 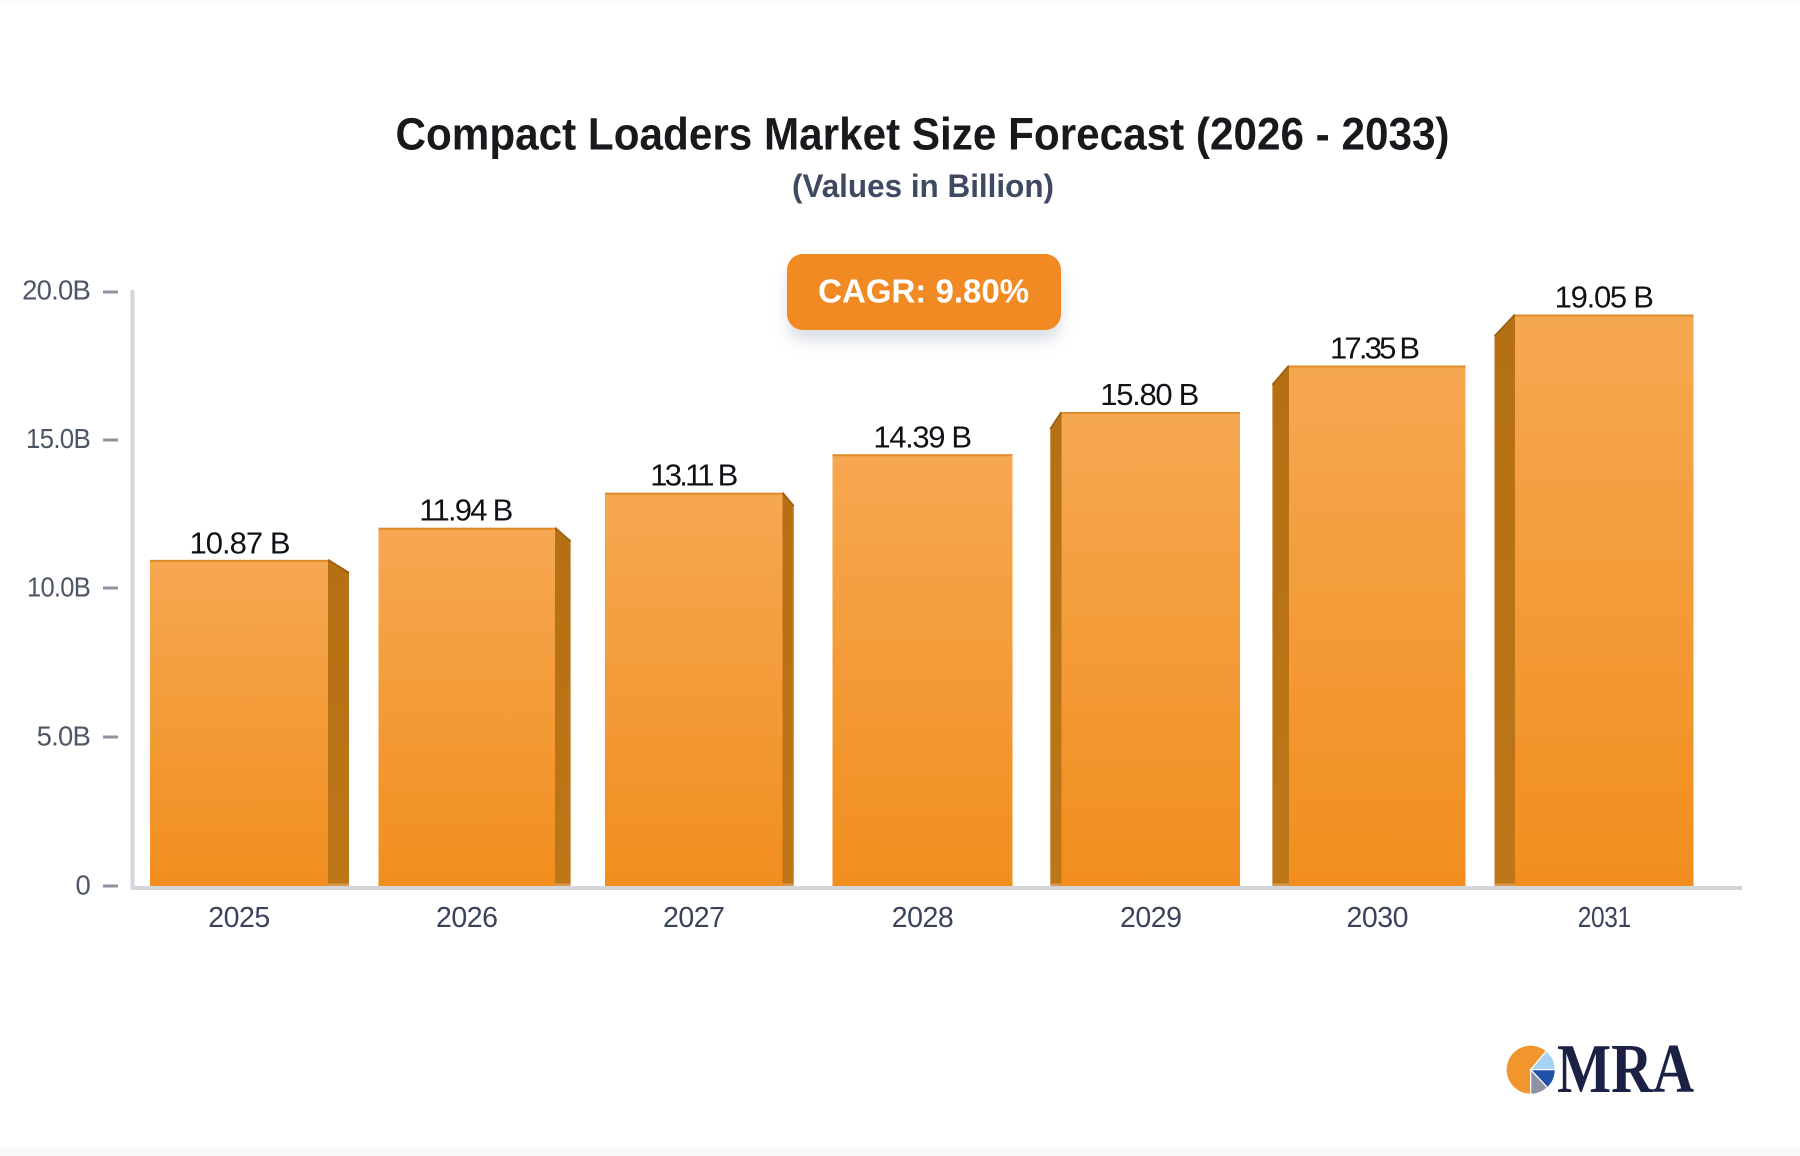 What do you see at coordinates (466, 510) in the screenshot?
I see `svg-text: 11.94 B` at bounding box center [466, 510].